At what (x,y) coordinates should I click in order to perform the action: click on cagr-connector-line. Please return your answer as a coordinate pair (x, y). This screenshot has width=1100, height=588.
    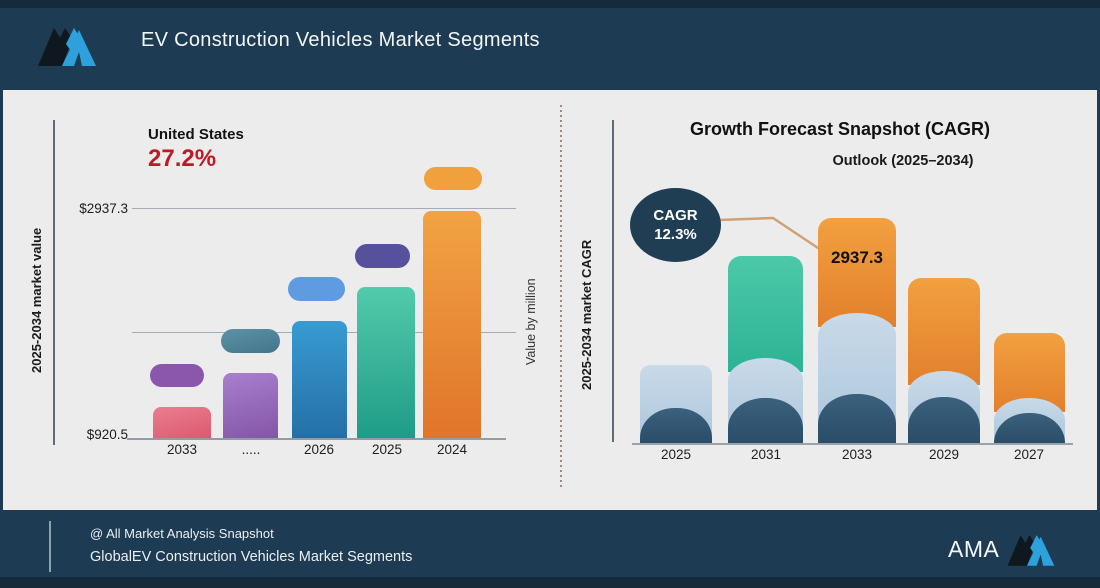
    Looking at the image, I should click on (770, 234).